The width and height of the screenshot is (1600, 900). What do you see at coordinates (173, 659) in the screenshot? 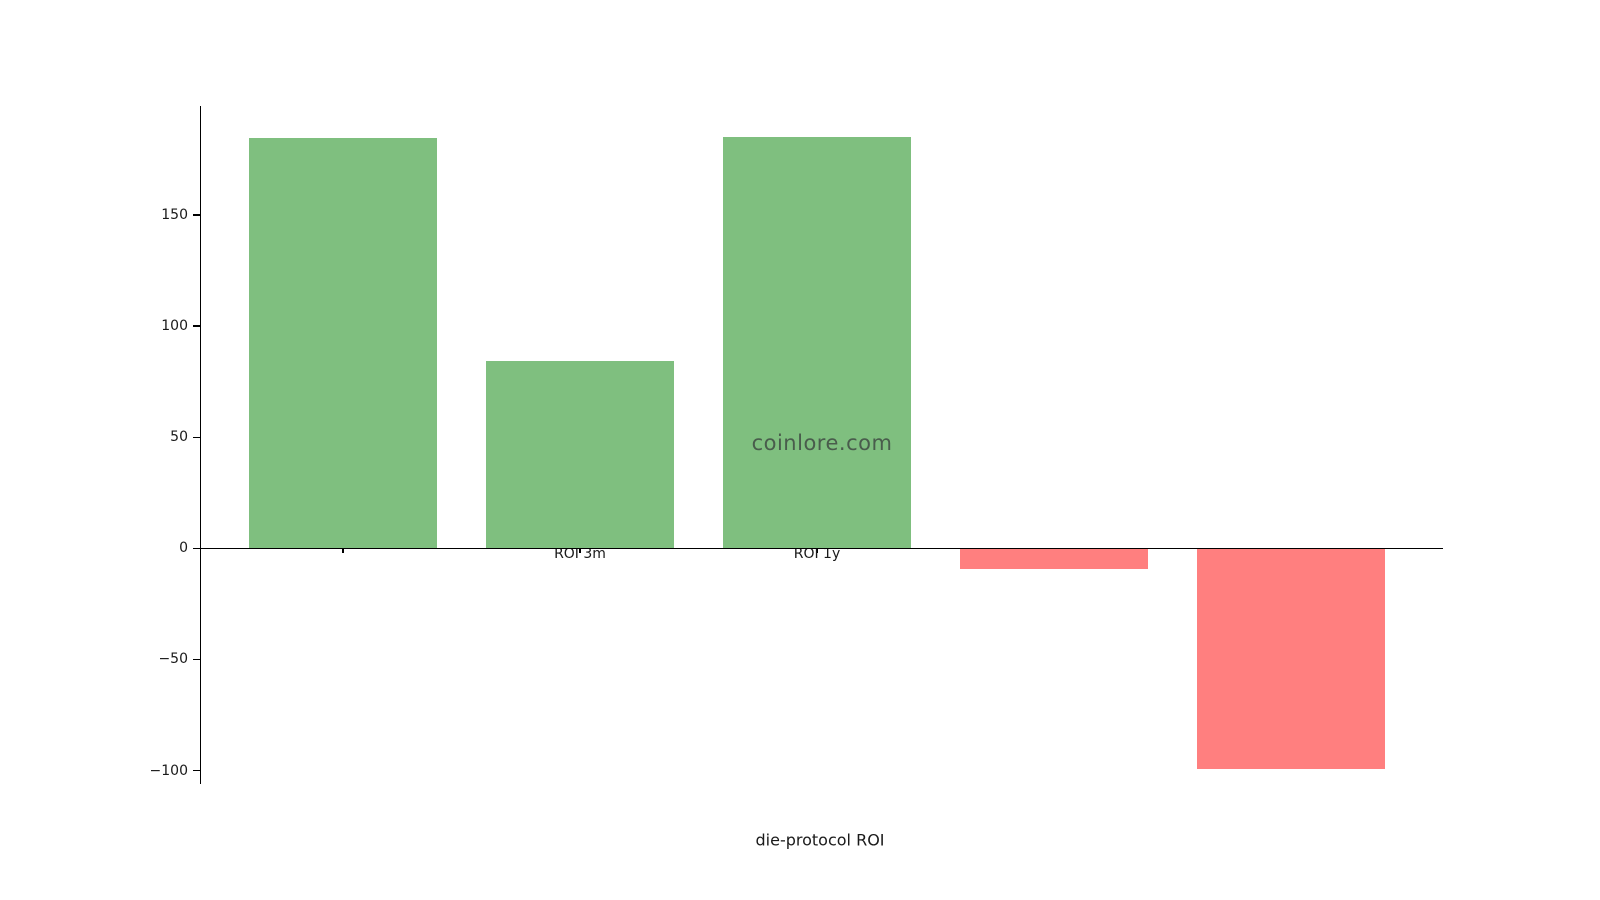
I see `y-tick-label: −50` at bounding box center [173, 659].